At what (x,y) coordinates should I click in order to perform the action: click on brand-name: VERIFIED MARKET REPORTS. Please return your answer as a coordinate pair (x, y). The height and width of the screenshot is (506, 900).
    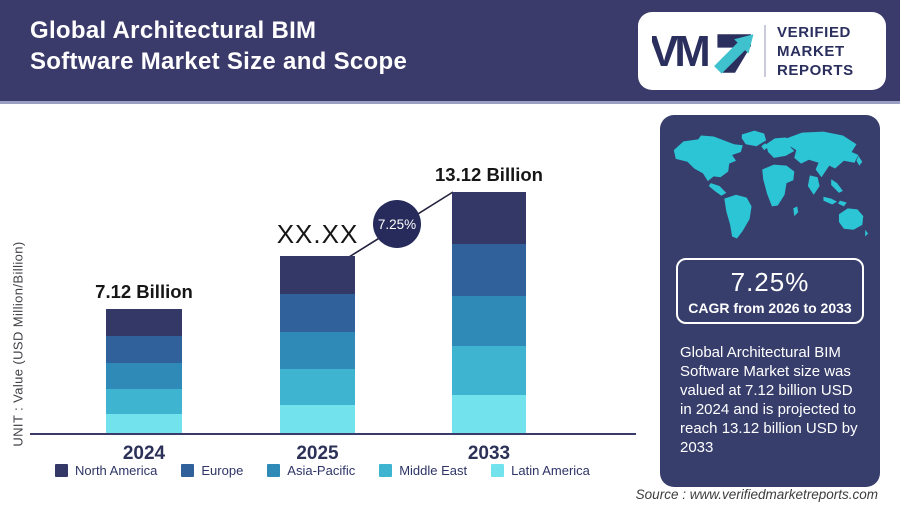
    Looking at the image, I should click on (815, 51).